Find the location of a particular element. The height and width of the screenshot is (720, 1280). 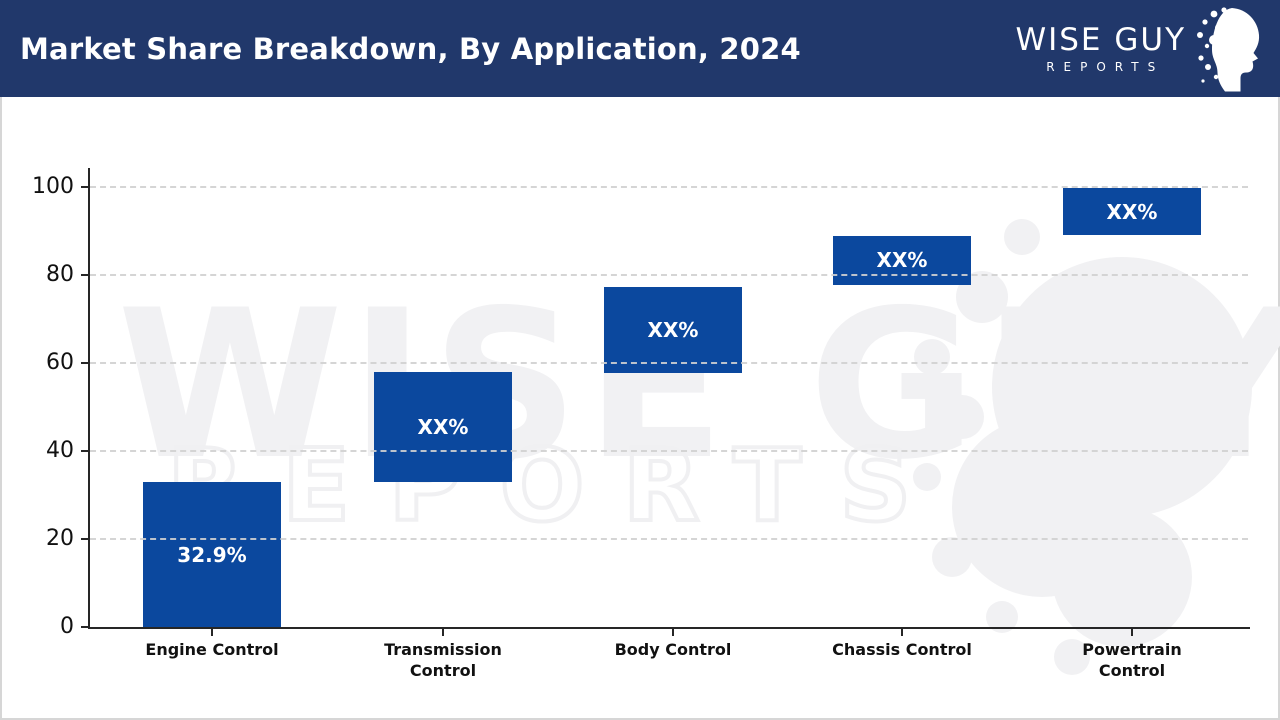

bar-body-control: XX% is located at coordinates (673, 330).